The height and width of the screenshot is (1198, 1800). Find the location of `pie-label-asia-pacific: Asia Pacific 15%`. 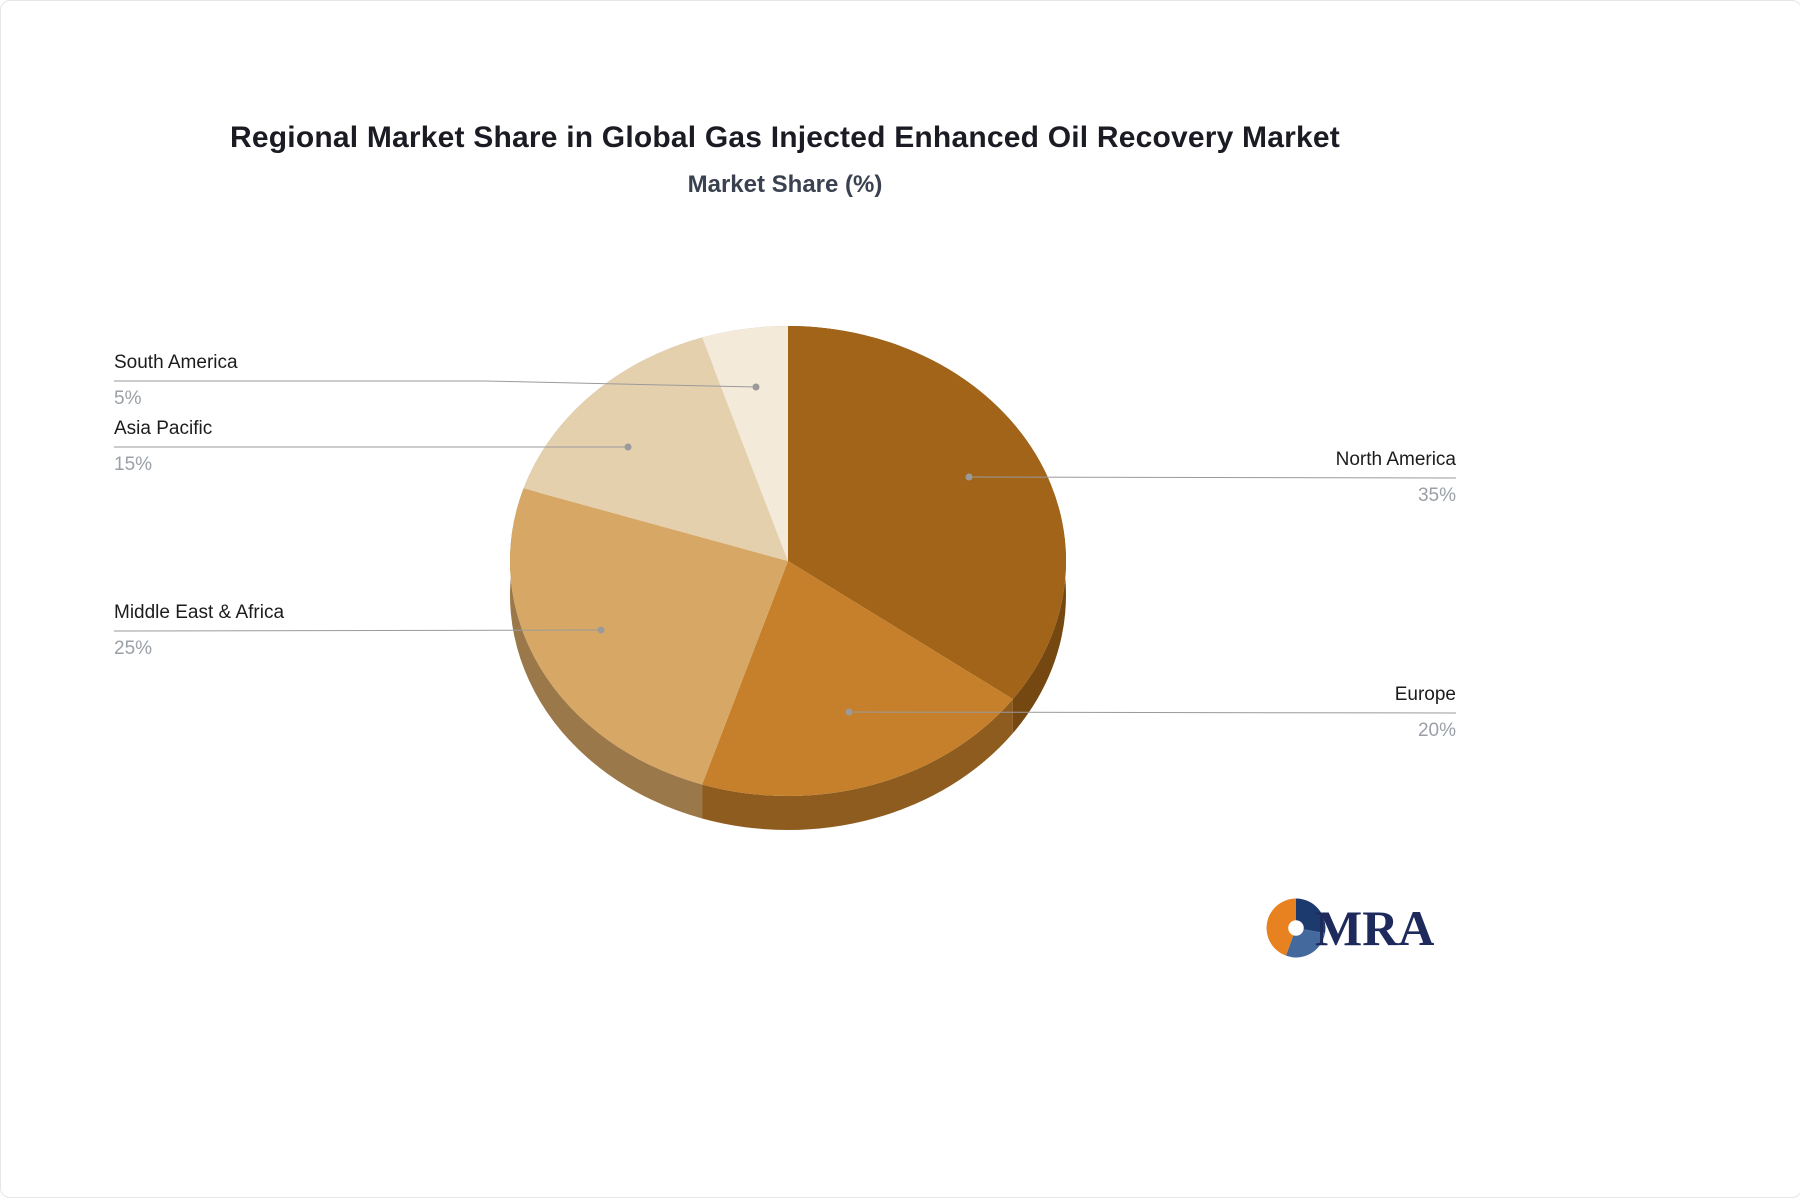

pie-label-asia-pacific: Asia Pacific 15% is located at coordinates (373, 446).